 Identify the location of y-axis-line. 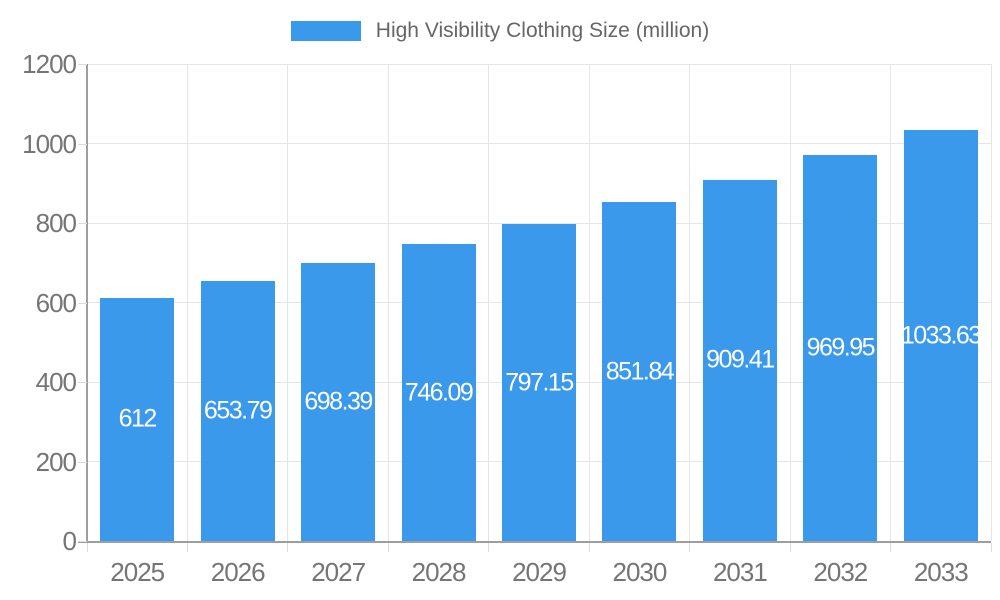
(87, 303).